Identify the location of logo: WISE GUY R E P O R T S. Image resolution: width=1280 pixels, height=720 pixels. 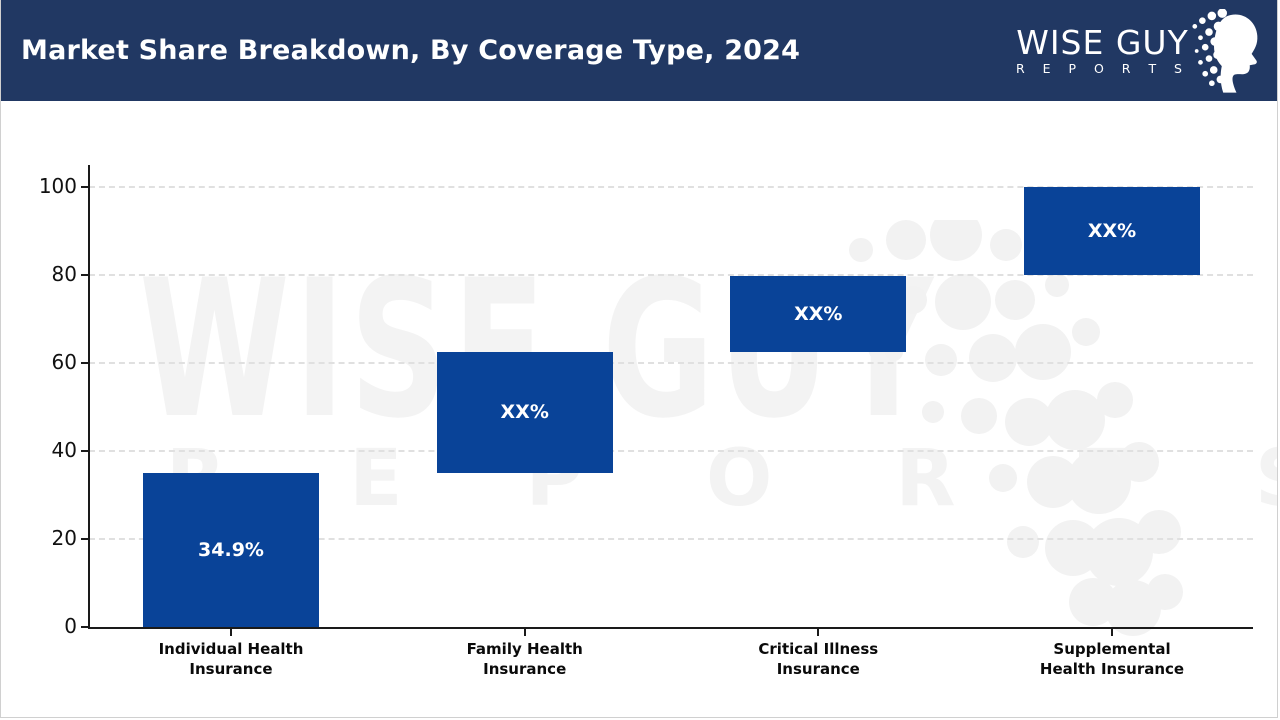
(1139, 50).